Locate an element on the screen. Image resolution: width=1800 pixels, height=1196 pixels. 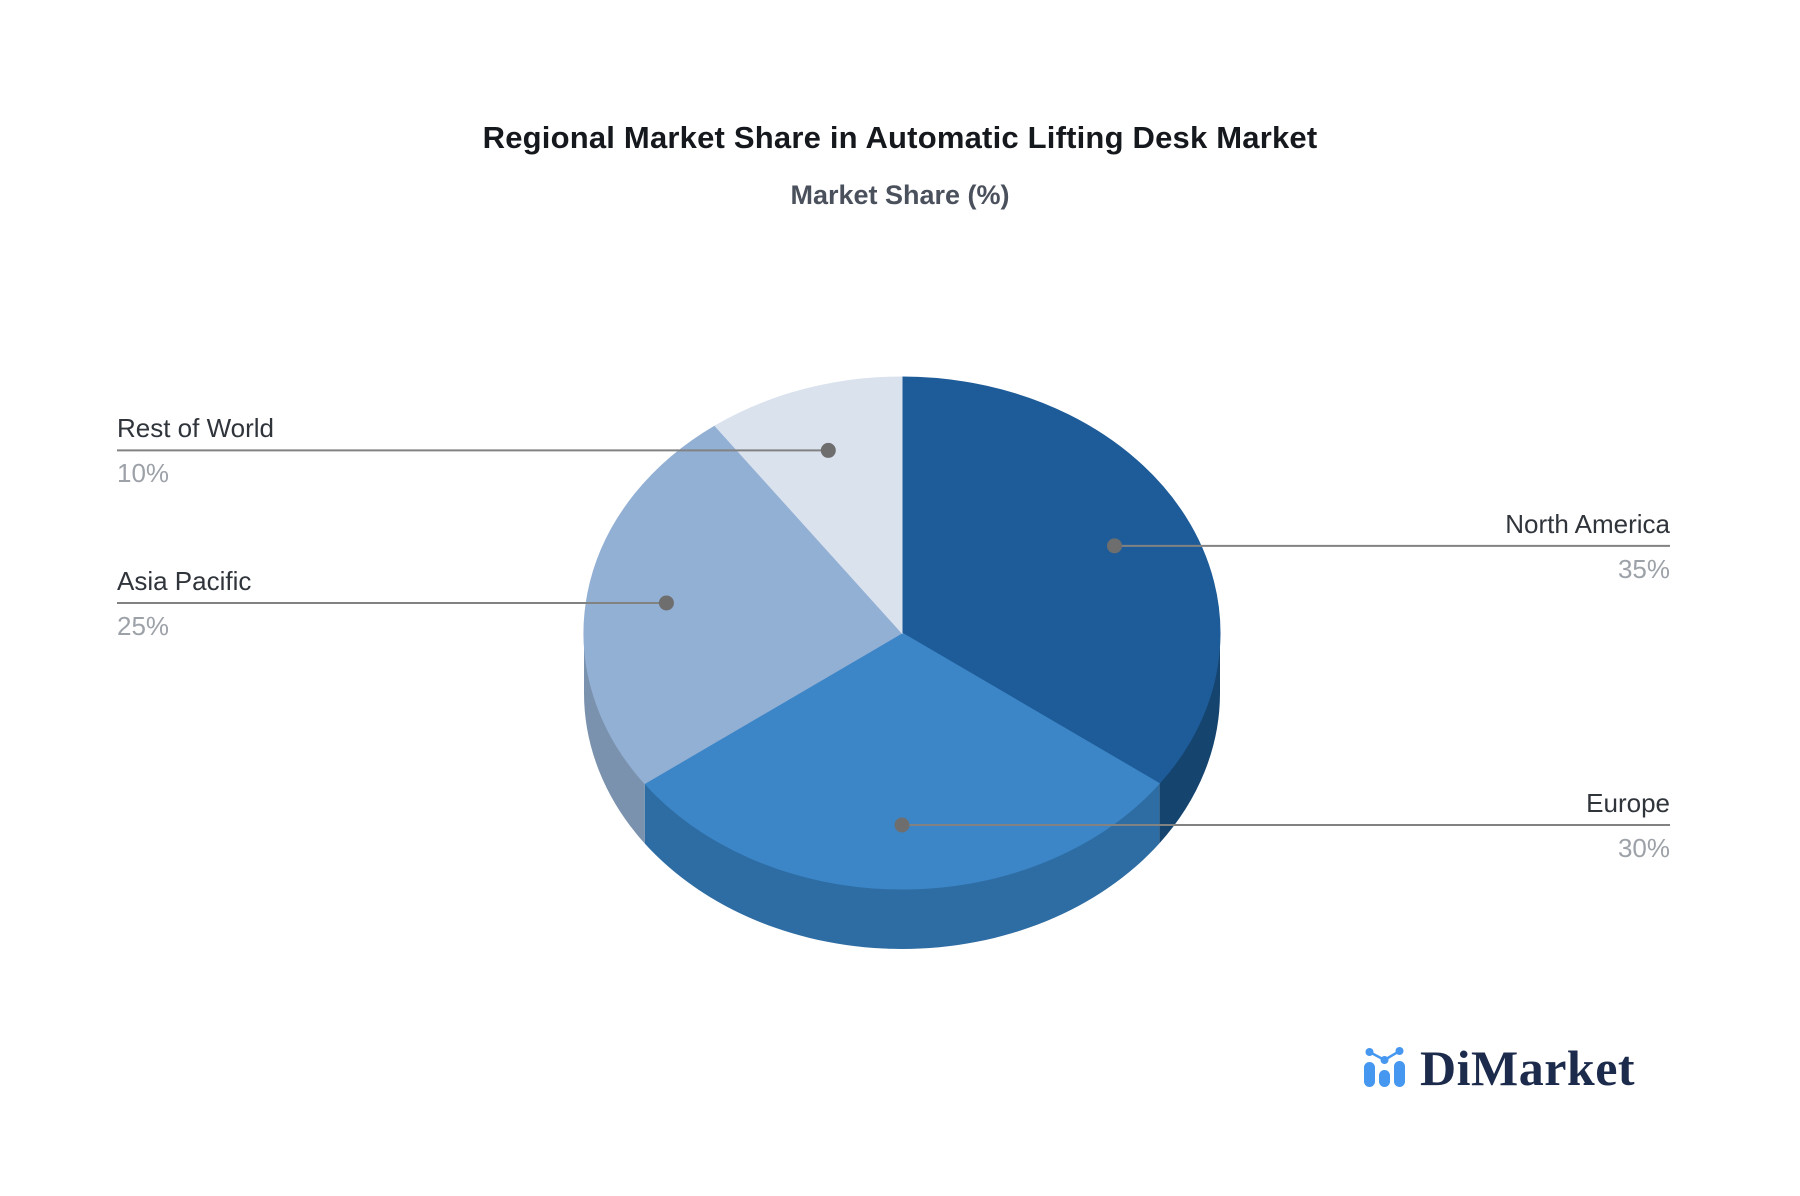
pie-slice-side-north-america is located at coordinates (1189, 738).